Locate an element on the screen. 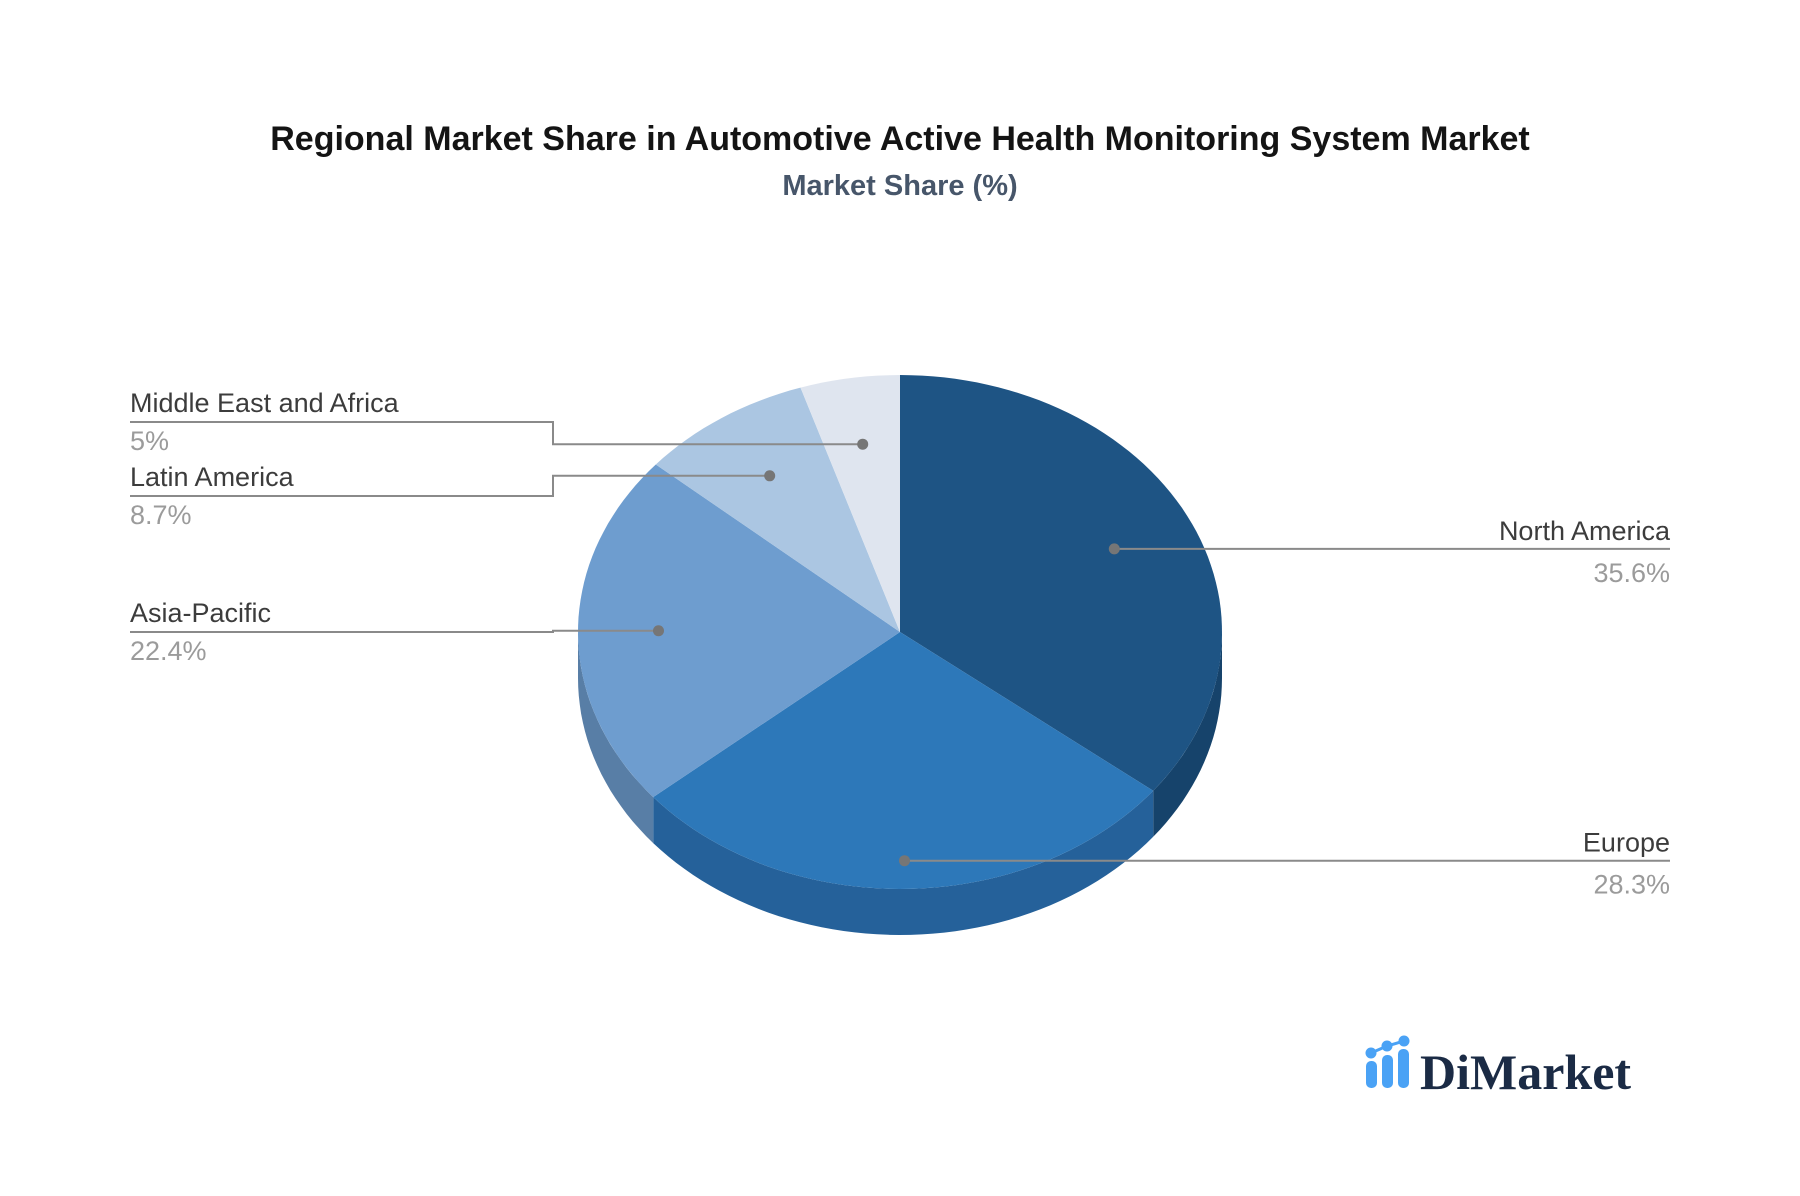 This screenshot has height=1196, width=1800. pie-slice-side-europe is located at coordinates (903, 862).